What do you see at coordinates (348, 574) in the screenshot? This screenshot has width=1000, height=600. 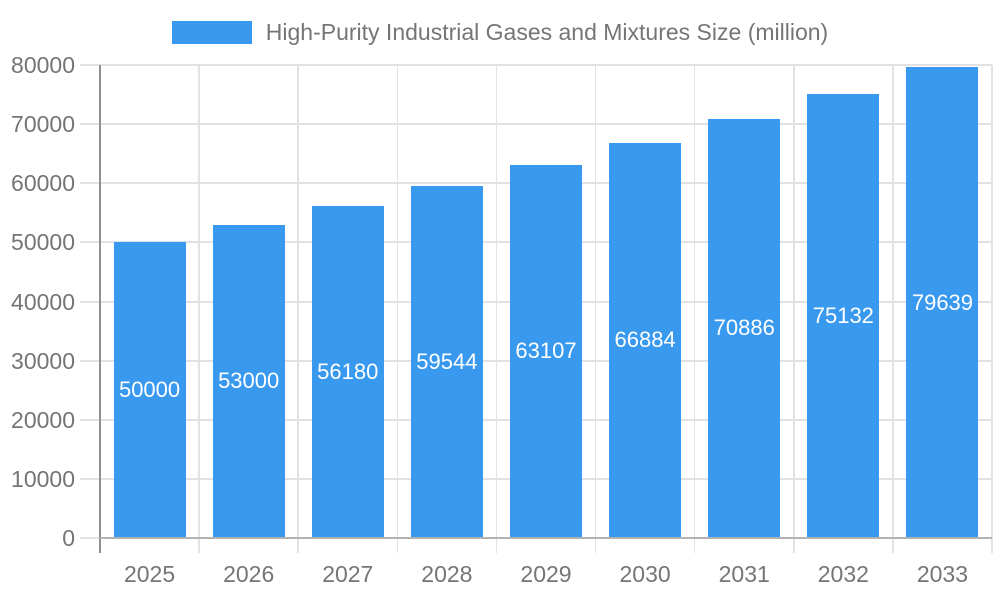 I see `x-tick-label: 2027` at bounding box center [348, 574].